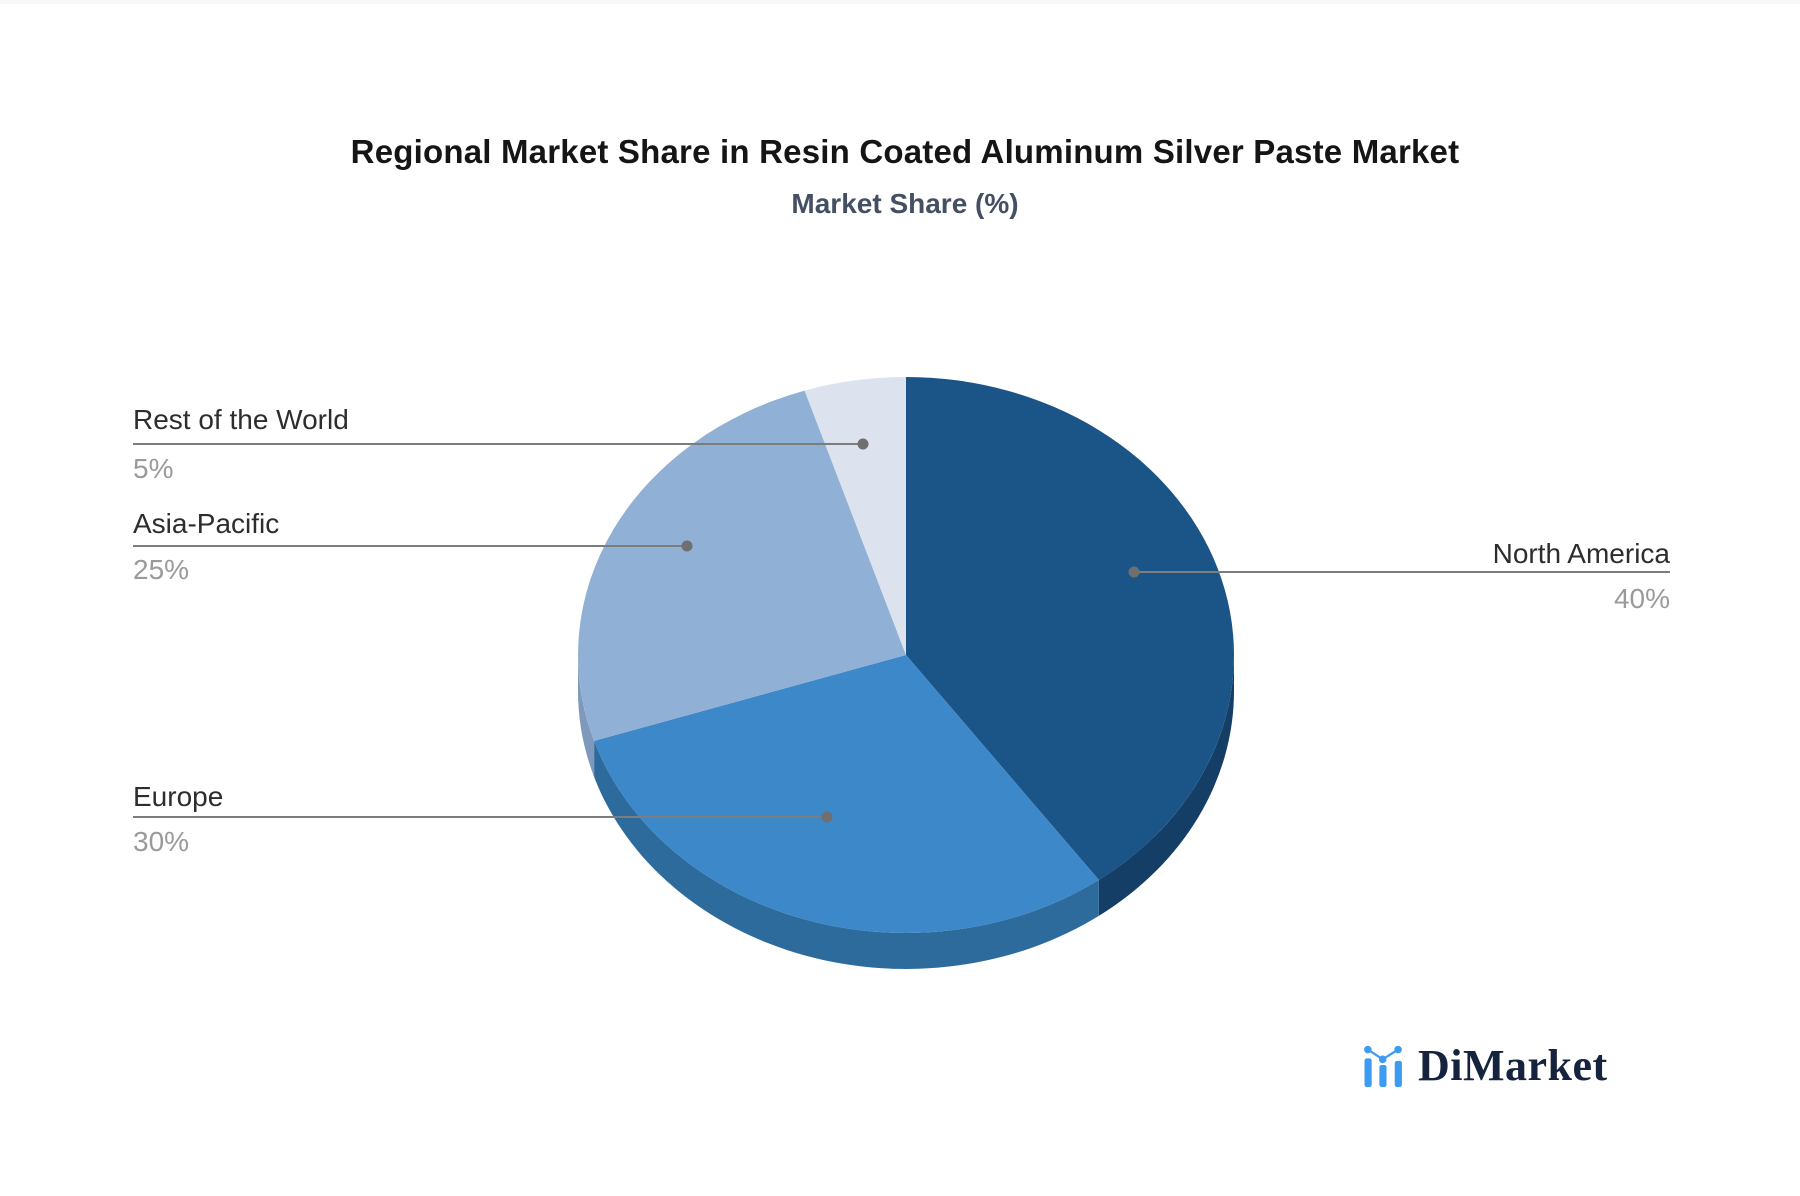 The width and height of the screenshot is (1800, 1196). I want to click on dimarket-logo-text: DiMarket, so click(1513, 1065).